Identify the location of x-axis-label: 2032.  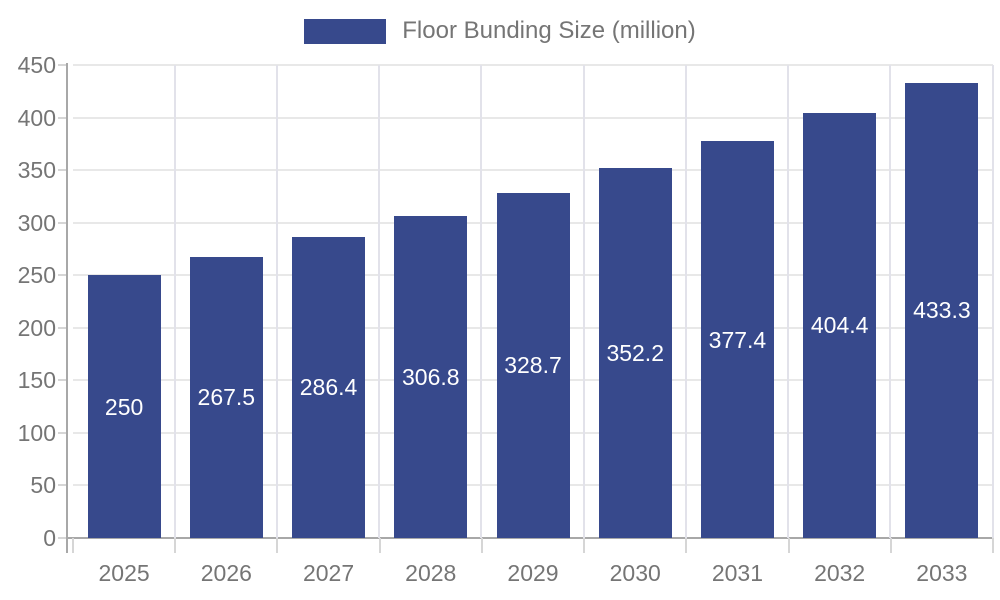
(840, 573).